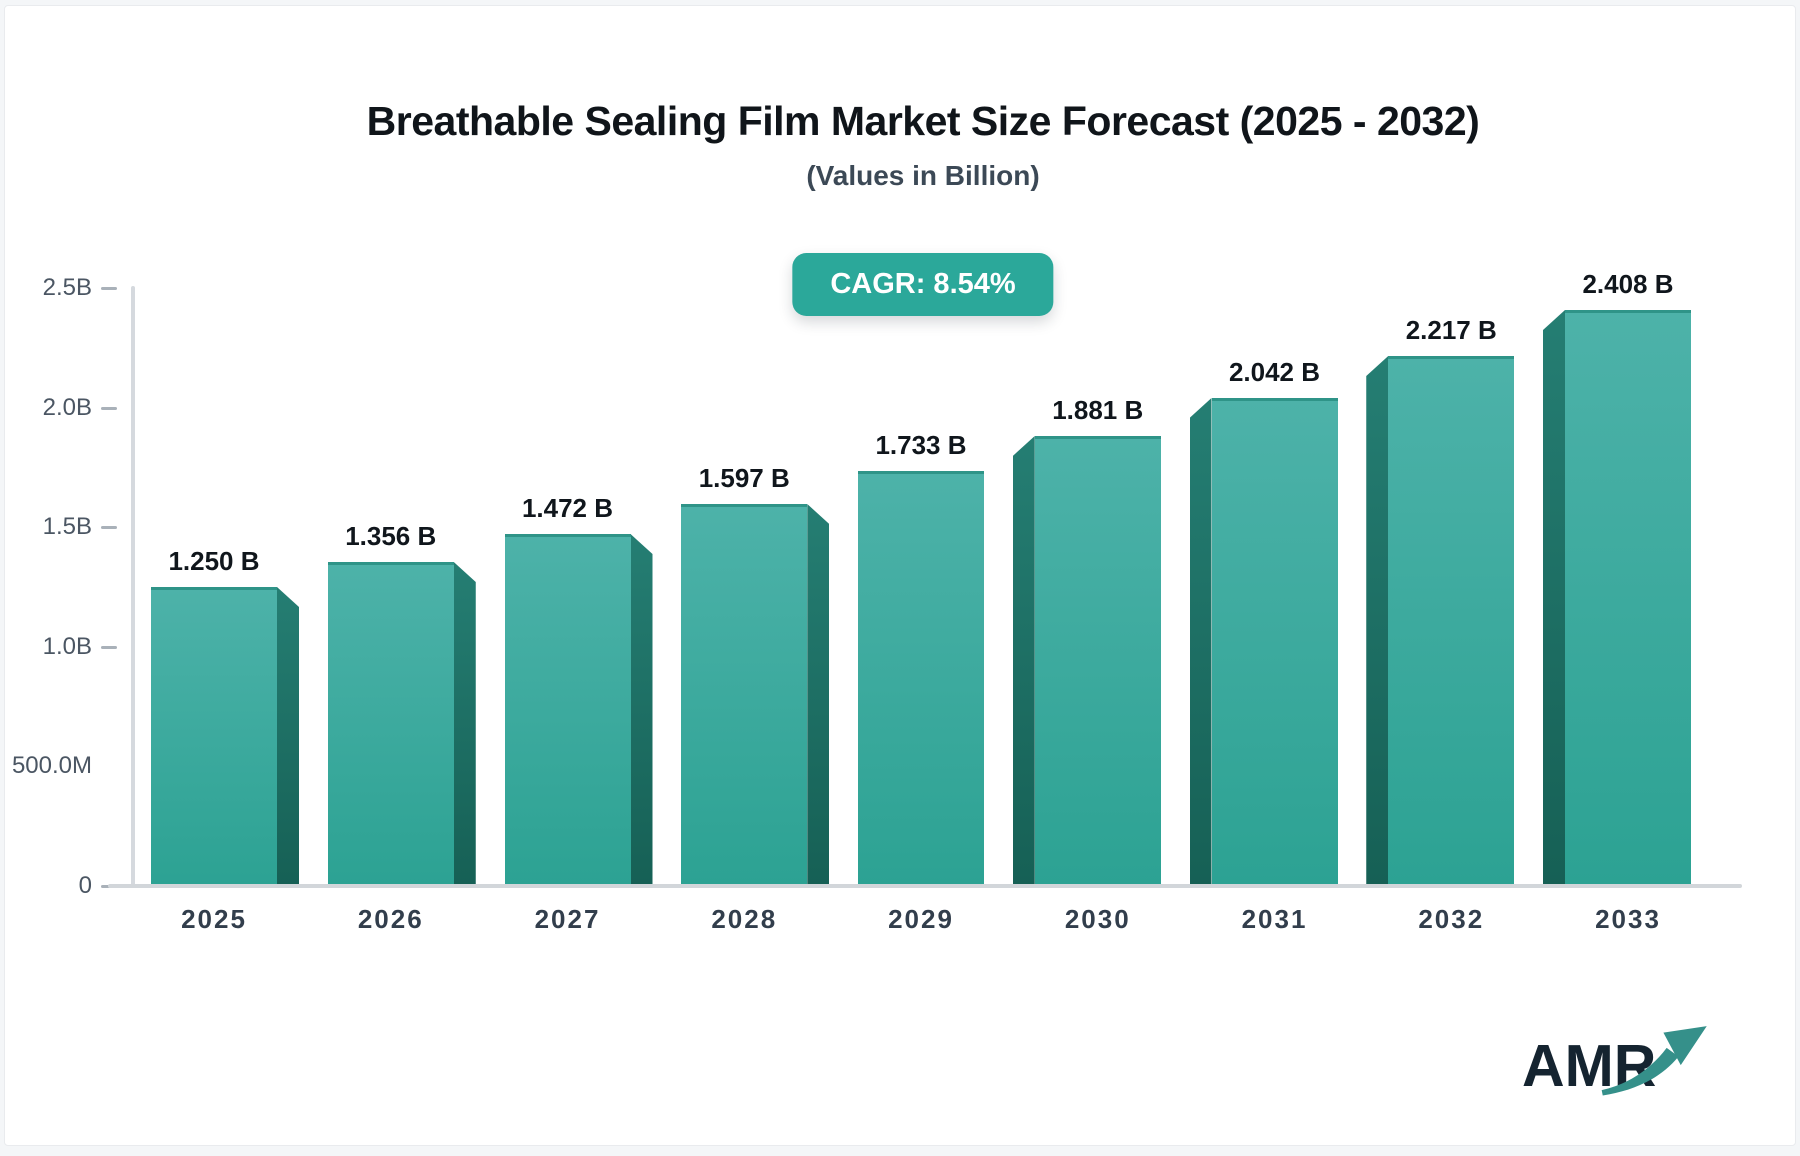  I want to click on bar-2025, so click(214, 736).